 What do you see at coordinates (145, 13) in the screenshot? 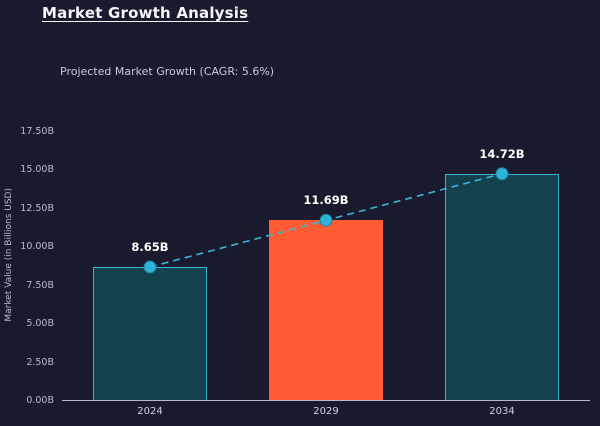
I see `chart-title: Market Growth Analysis` at bounding box center [145, 13].